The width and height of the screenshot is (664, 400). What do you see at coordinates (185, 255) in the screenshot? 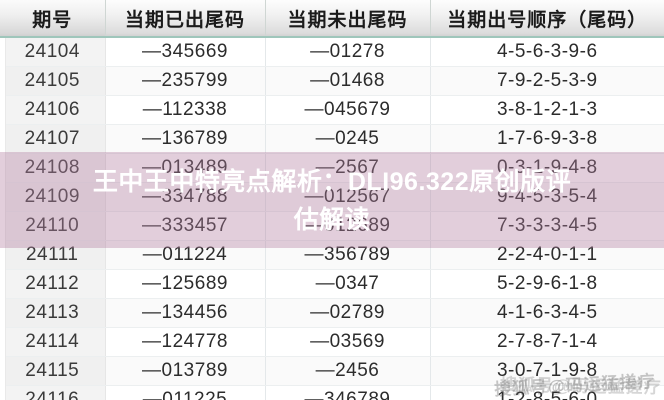
I see `cell-drawn-tails: —011224` at bounding box center [185, 255].